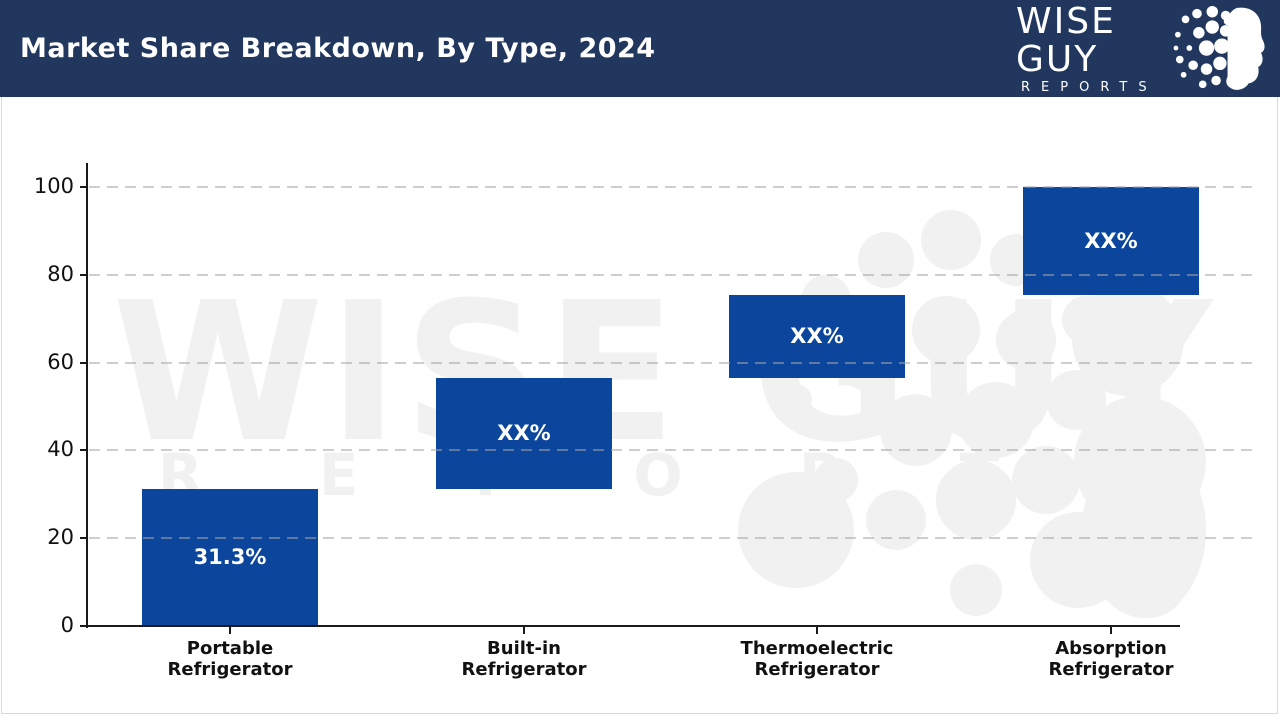 This screenshot has height=720, width=1280. Describe the element at coordinates (53, 186) in the screenshot. I see `y-axis-label: 100` at that location.